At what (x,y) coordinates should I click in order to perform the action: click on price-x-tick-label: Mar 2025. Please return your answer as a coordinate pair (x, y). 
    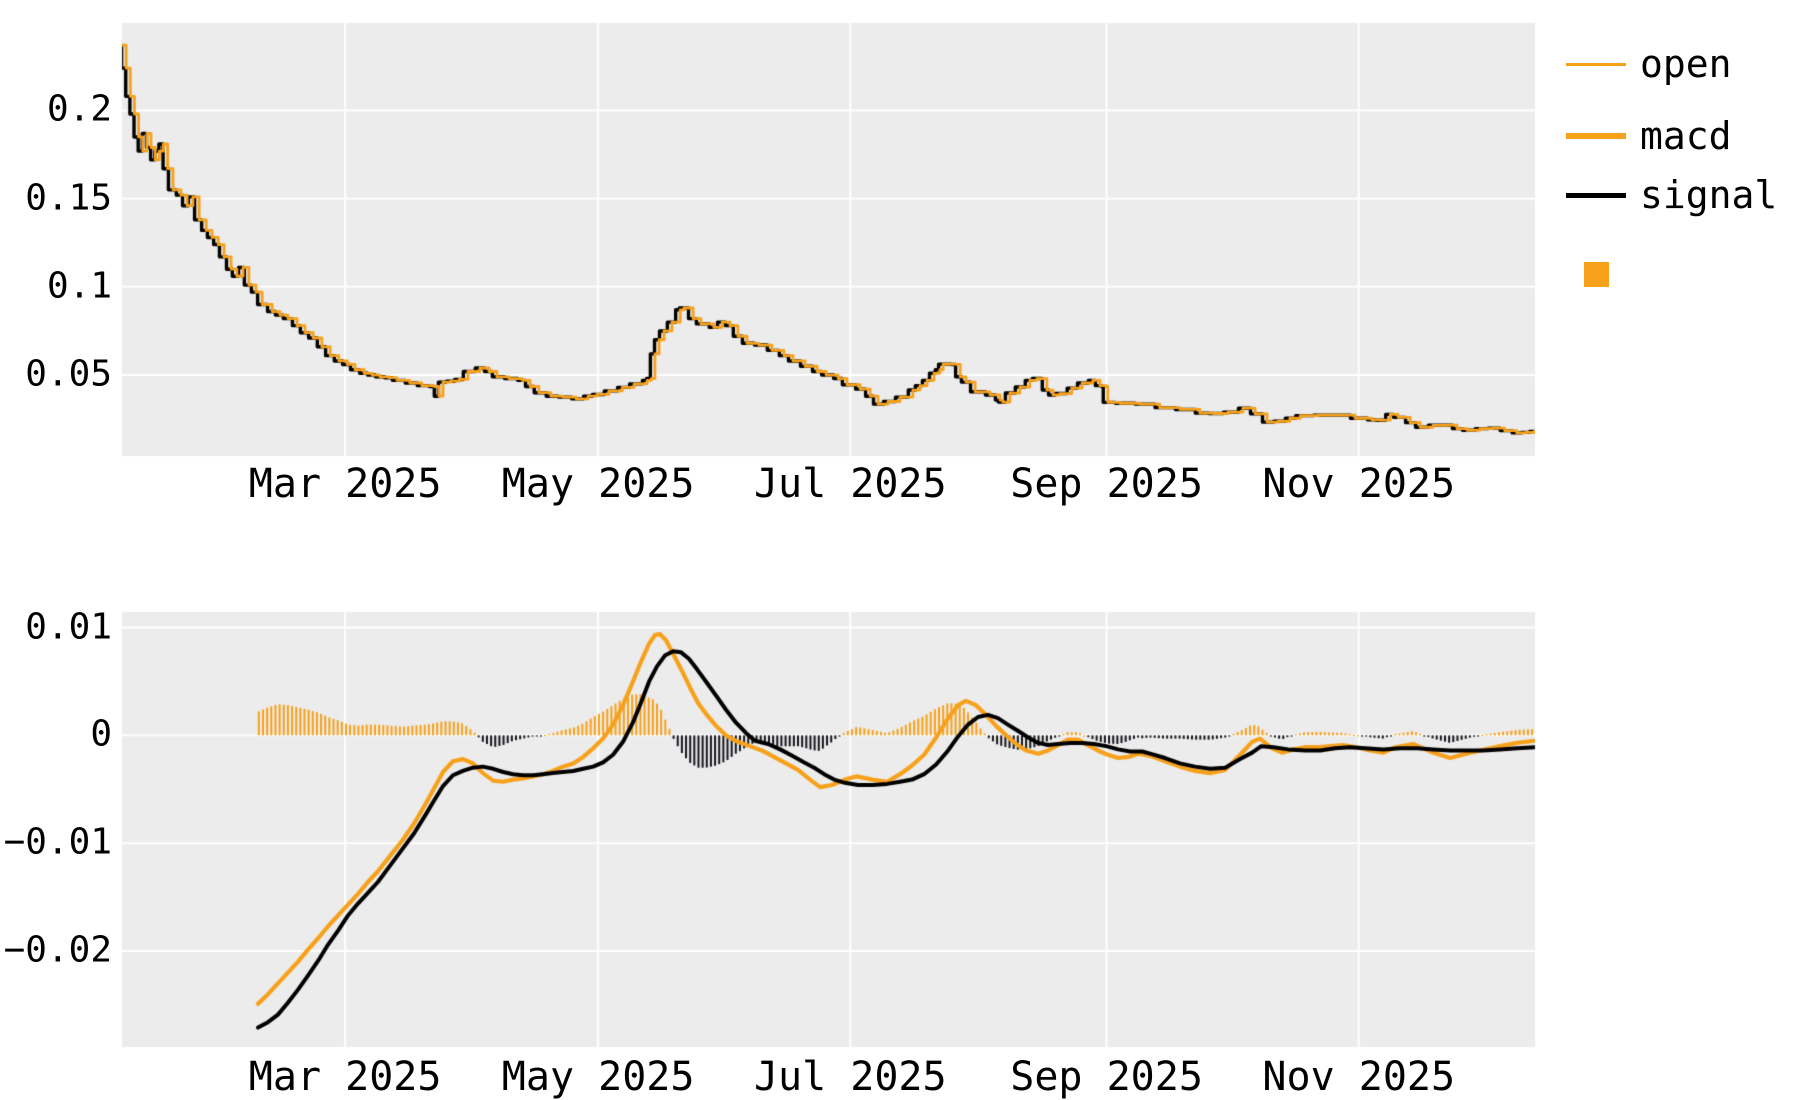
    Looking at the image, I should click on (345, 484).